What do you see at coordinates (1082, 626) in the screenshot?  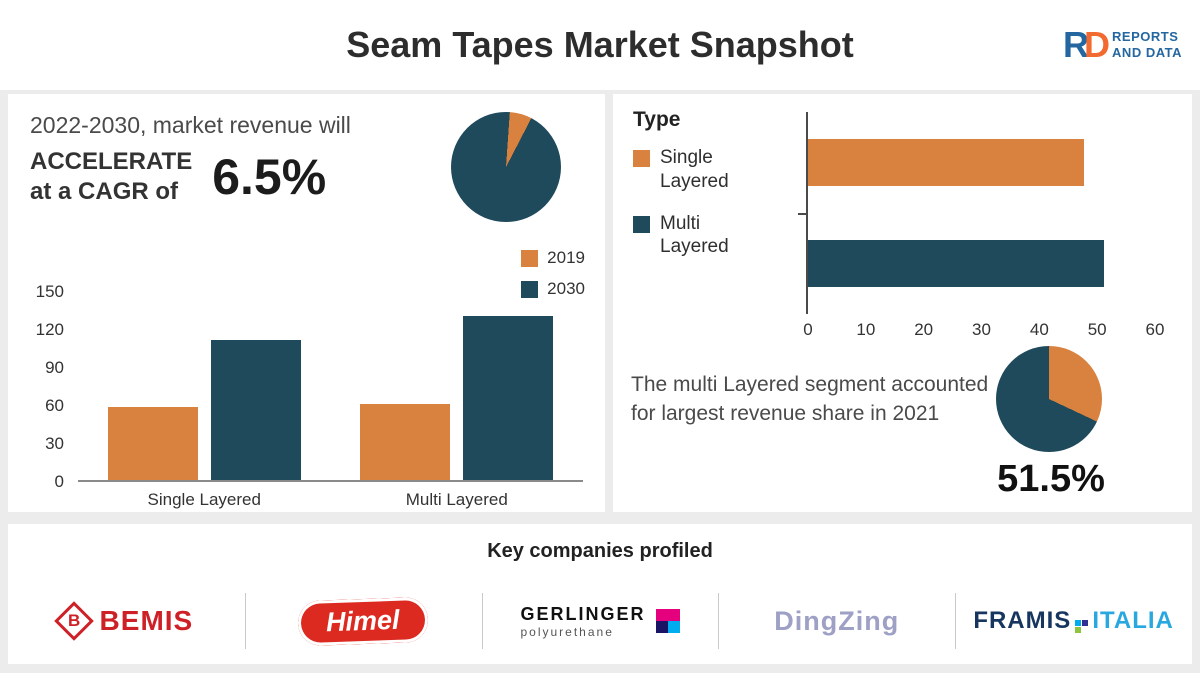 I see `framis-pixels-icon` at bounding box center [1082, 626].